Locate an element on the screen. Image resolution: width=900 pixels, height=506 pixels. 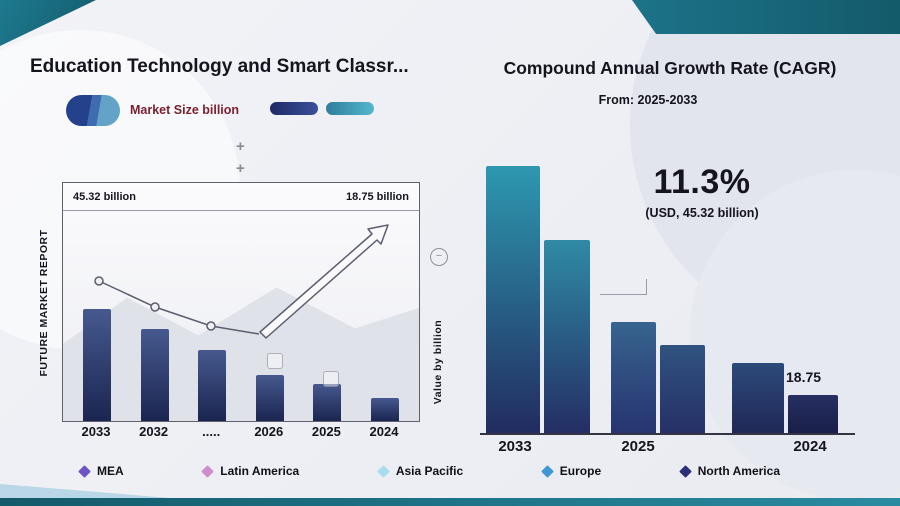
x-label-2025: 2025 is located at coordinates (326, 431).